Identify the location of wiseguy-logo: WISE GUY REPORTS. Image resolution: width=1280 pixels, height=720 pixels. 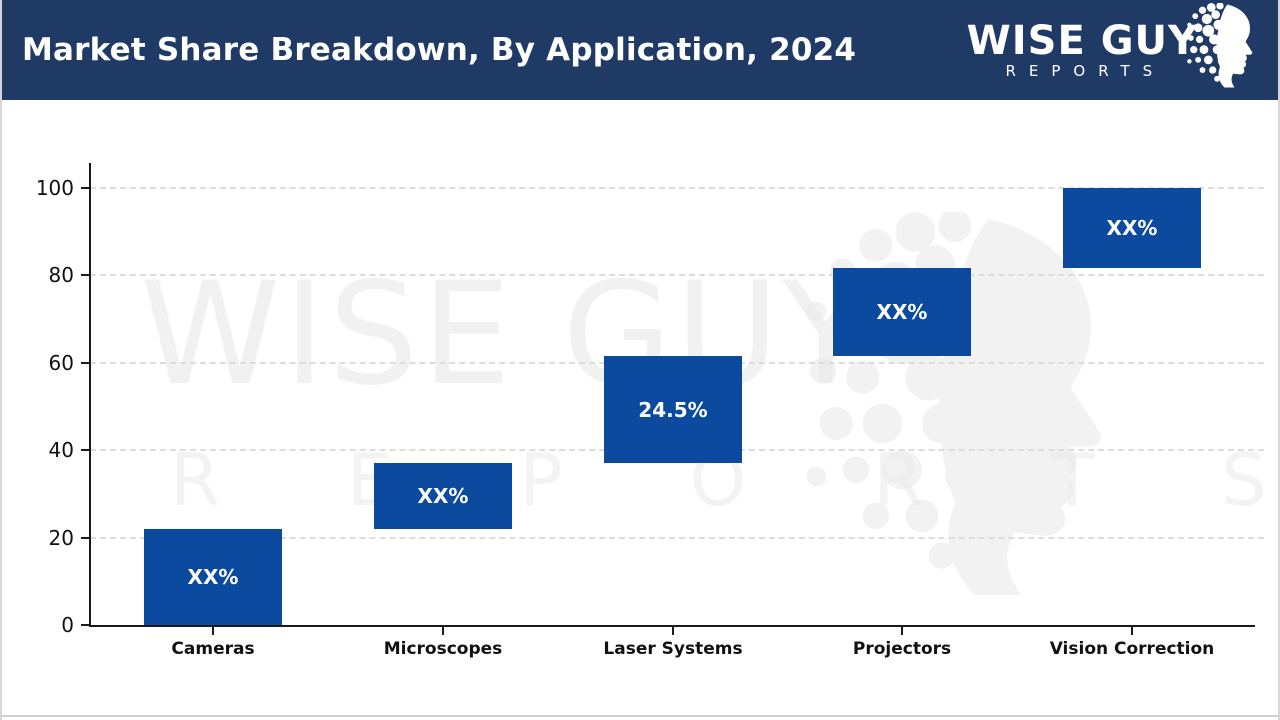
(1112, 47).